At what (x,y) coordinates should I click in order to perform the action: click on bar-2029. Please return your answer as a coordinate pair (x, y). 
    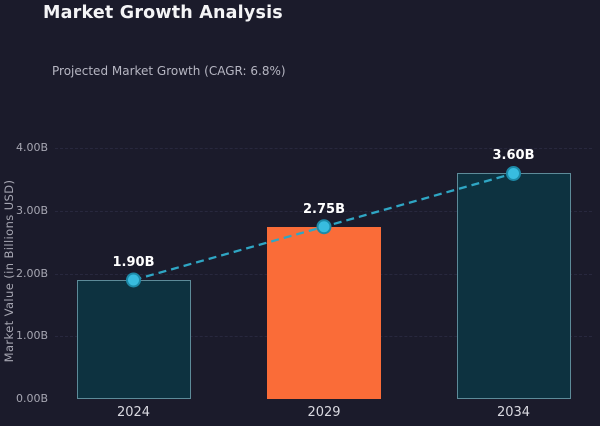
    Looking at the image, I should click on (324, 312).